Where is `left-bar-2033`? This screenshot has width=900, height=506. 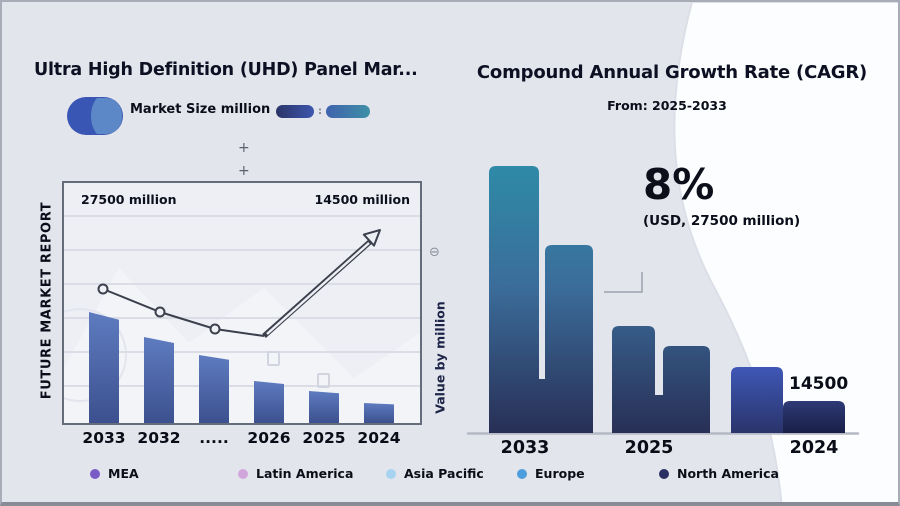 left-bar-2033 is located at coordinates (104, 367).